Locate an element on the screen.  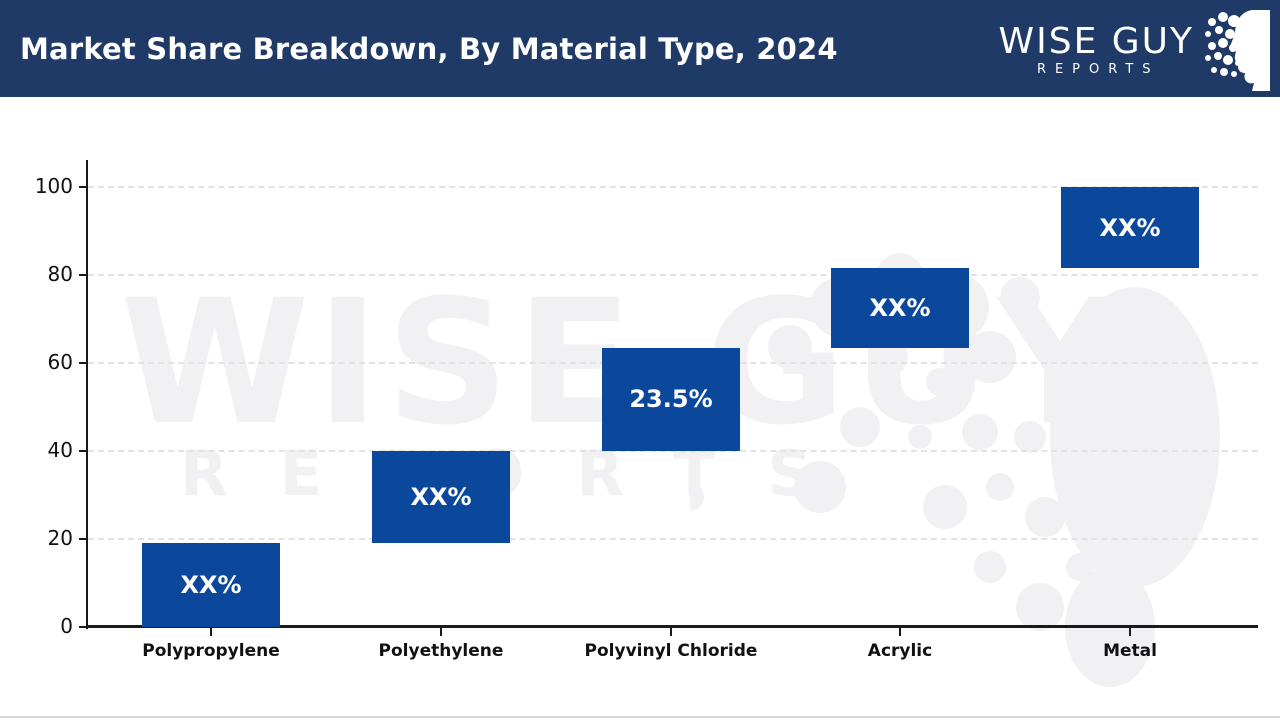
bar-polyvinyl-chloride: 23.5% is located at coordinates (671, 399).